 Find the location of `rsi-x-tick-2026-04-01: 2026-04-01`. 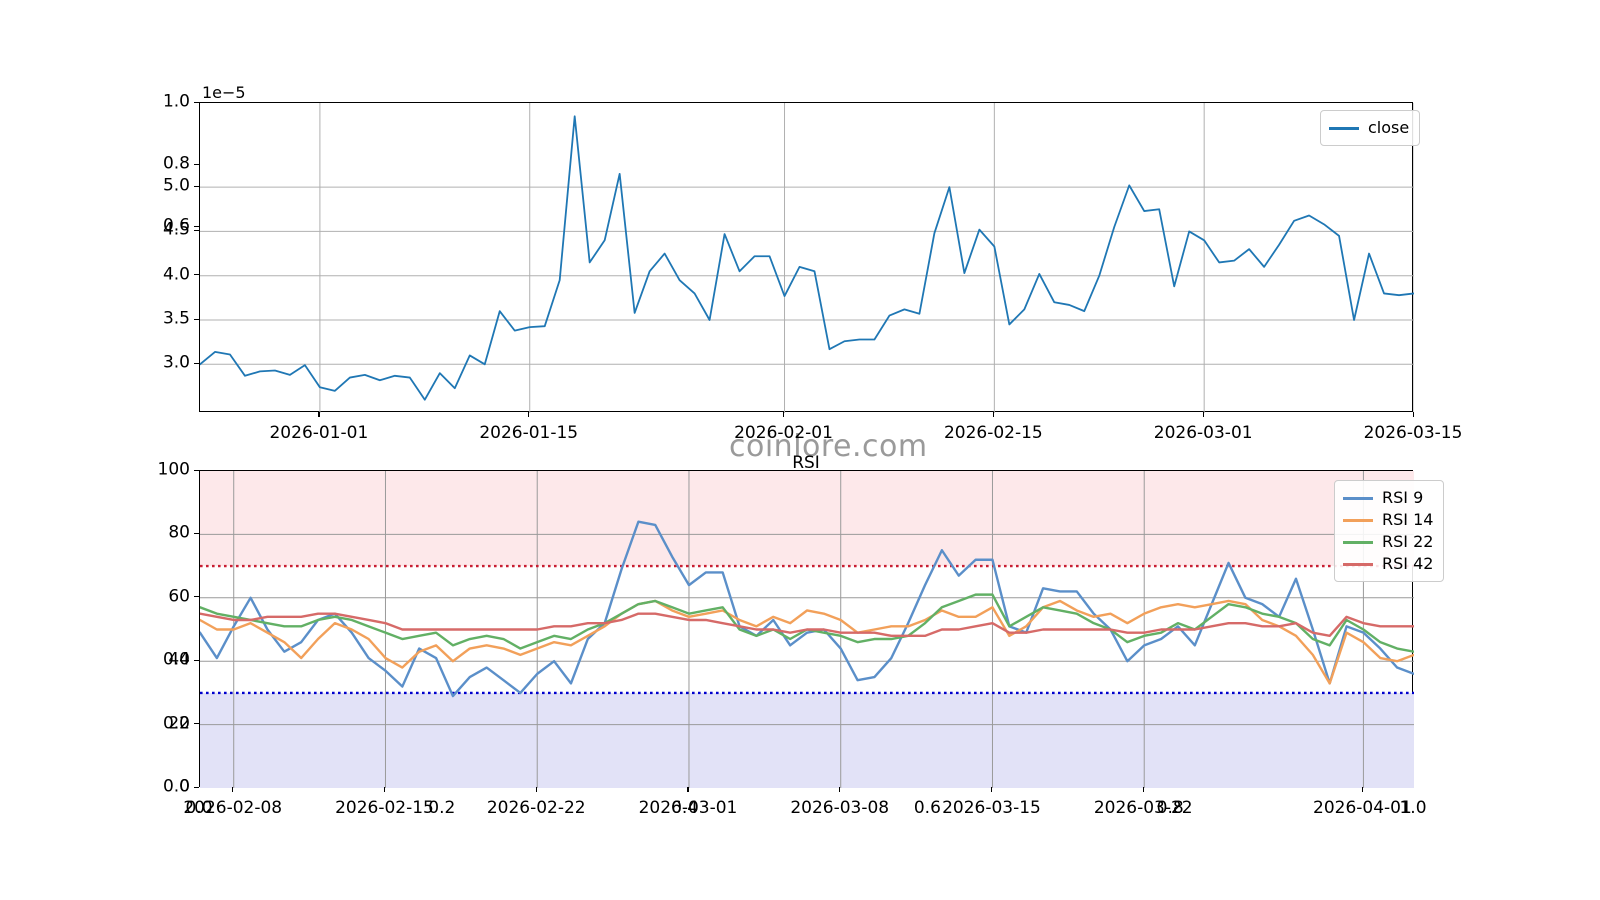

rsi-x-tick-2026-04-01: 2026-04-01 is located at coordinates (1362, 808).